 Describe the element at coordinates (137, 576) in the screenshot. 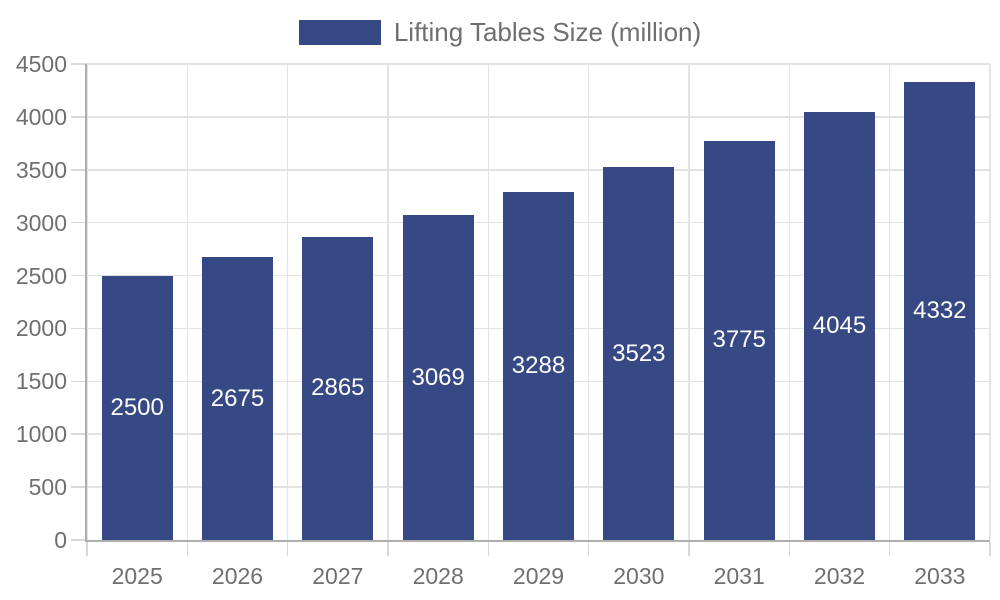

I see `x-tick-label-2025: 2025` at that location.